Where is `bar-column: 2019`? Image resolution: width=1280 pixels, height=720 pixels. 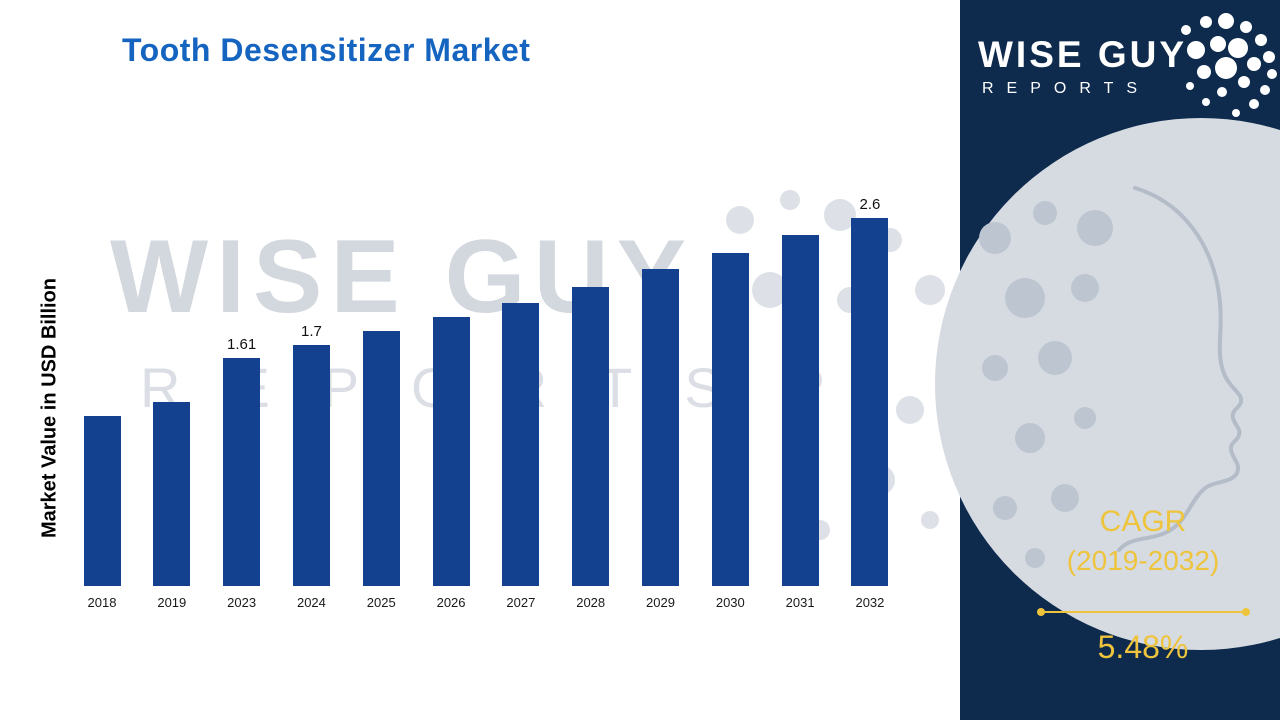
bar-column: 2019 is located at coordinates (172, 495).